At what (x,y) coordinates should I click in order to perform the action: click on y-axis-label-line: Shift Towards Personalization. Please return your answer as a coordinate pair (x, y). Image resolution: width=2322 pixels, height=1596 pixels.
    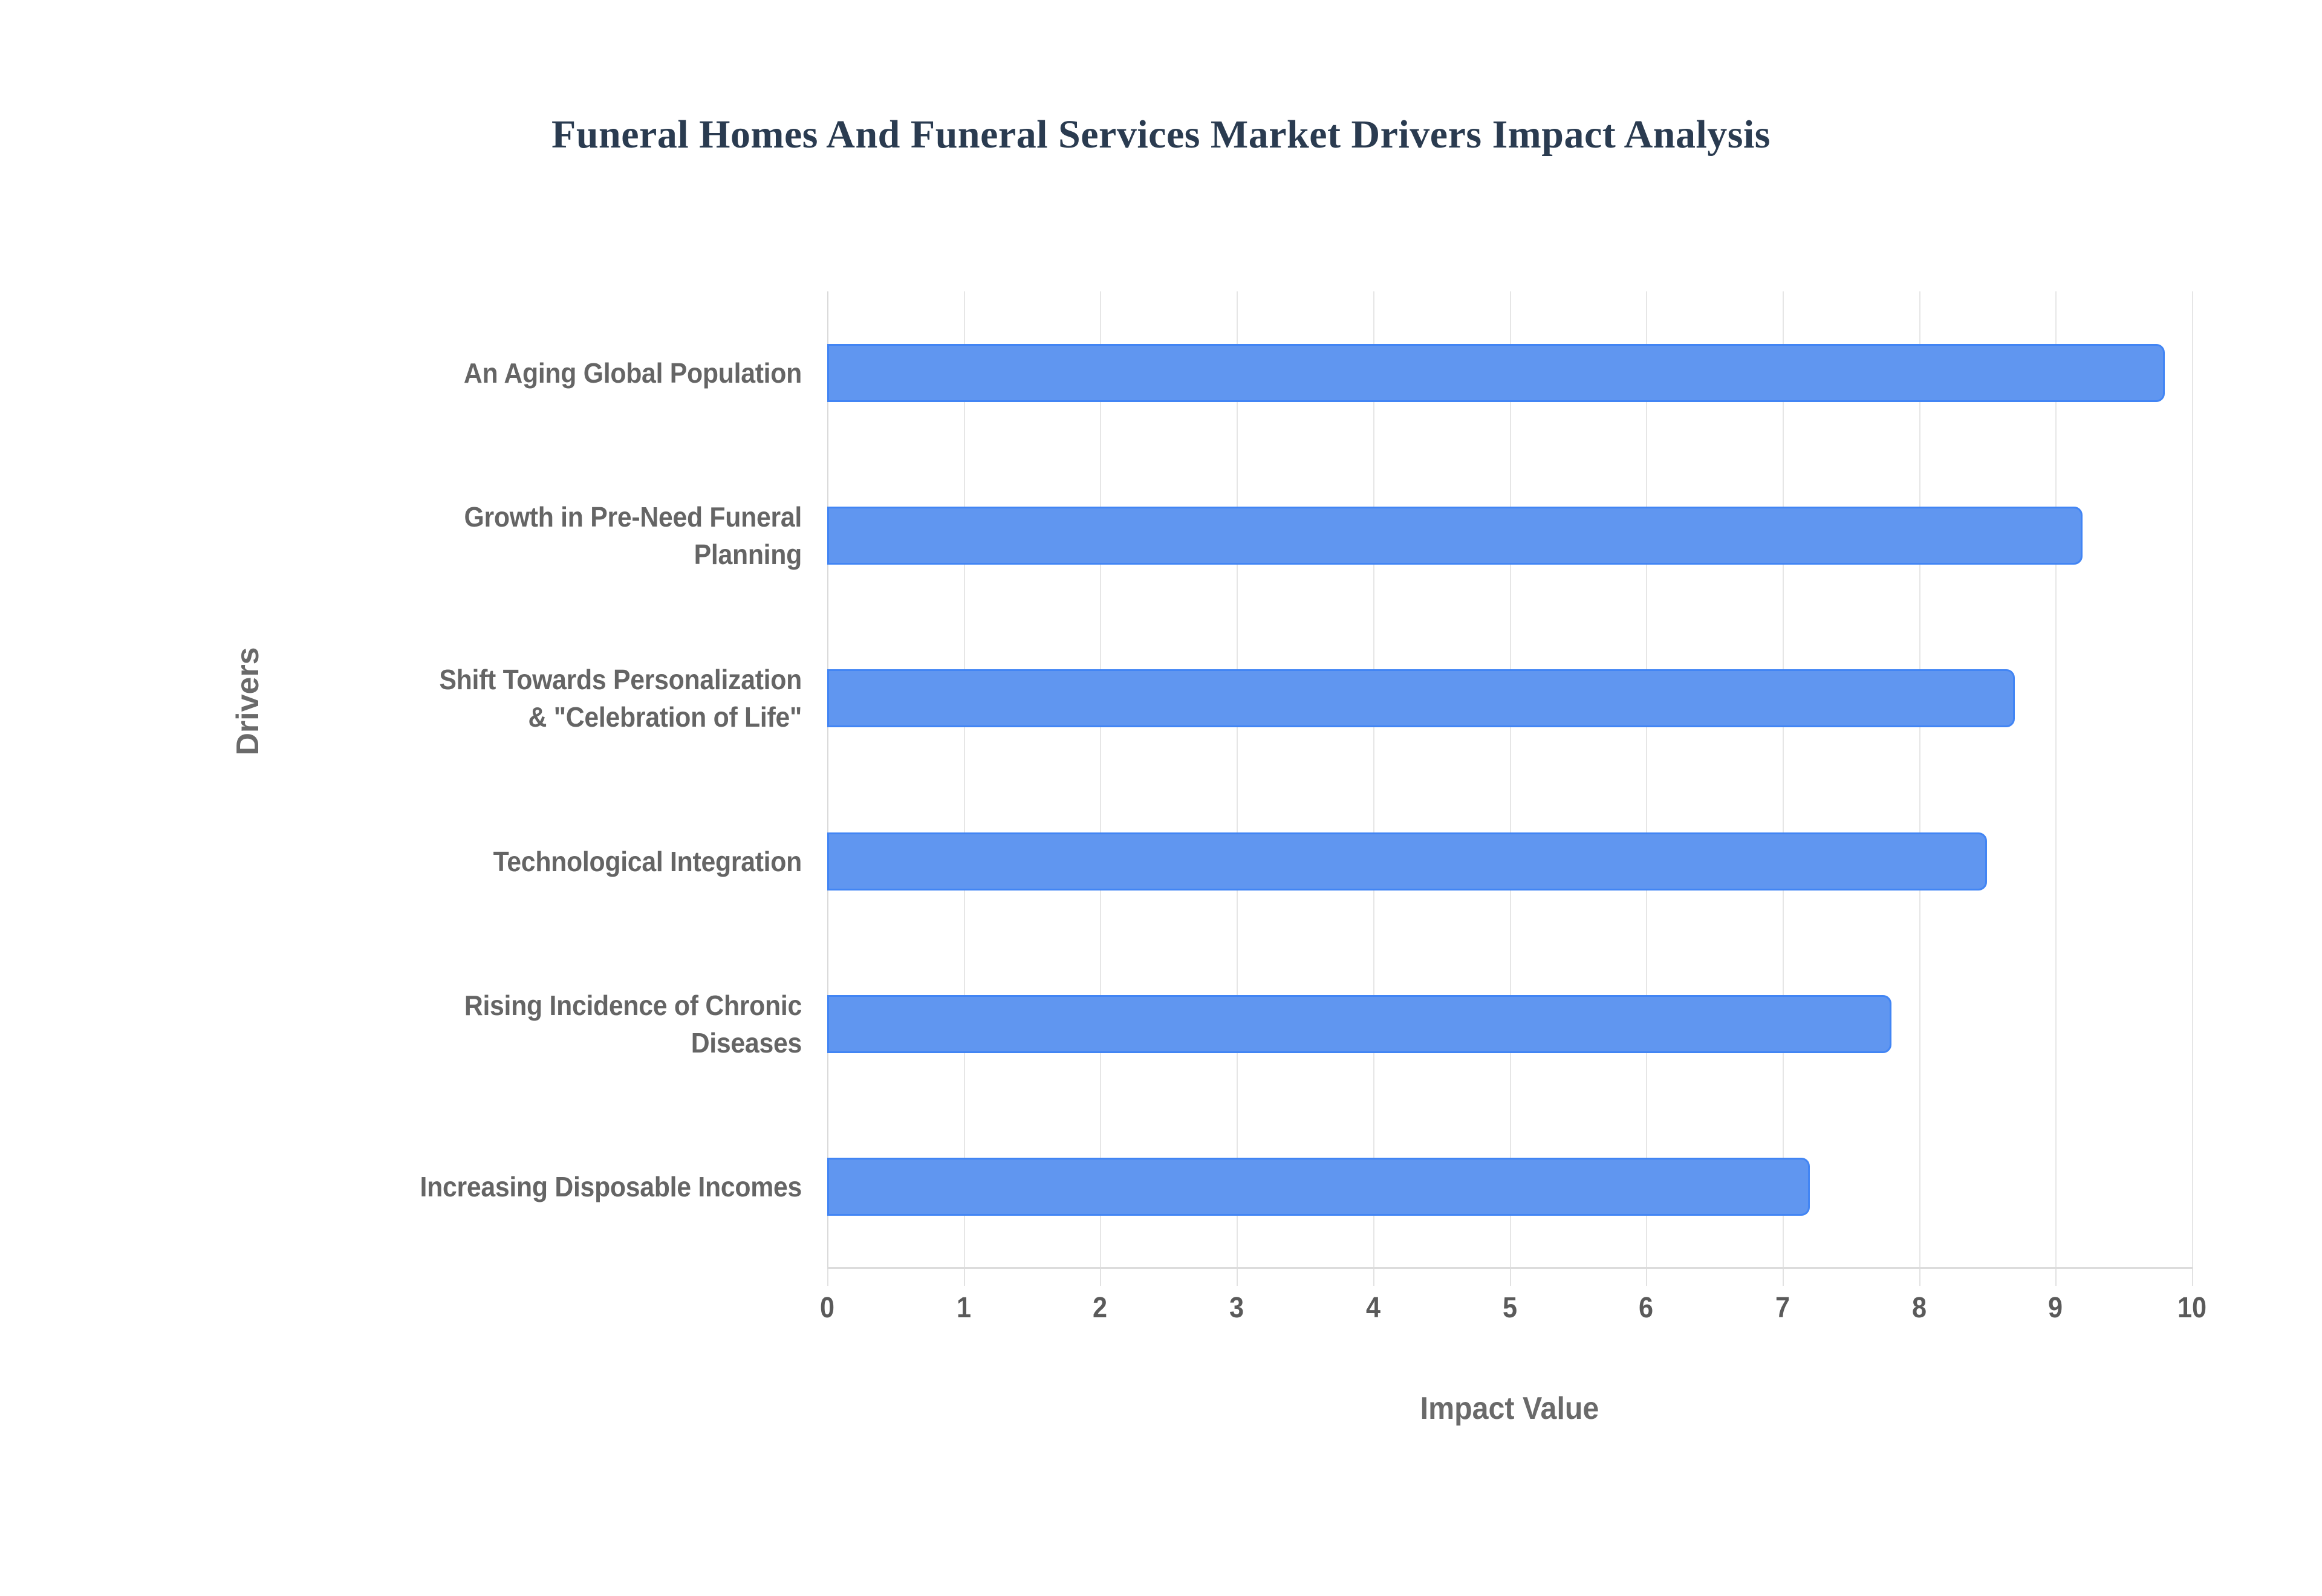
    Looking at the image, I should click on (620, 680).